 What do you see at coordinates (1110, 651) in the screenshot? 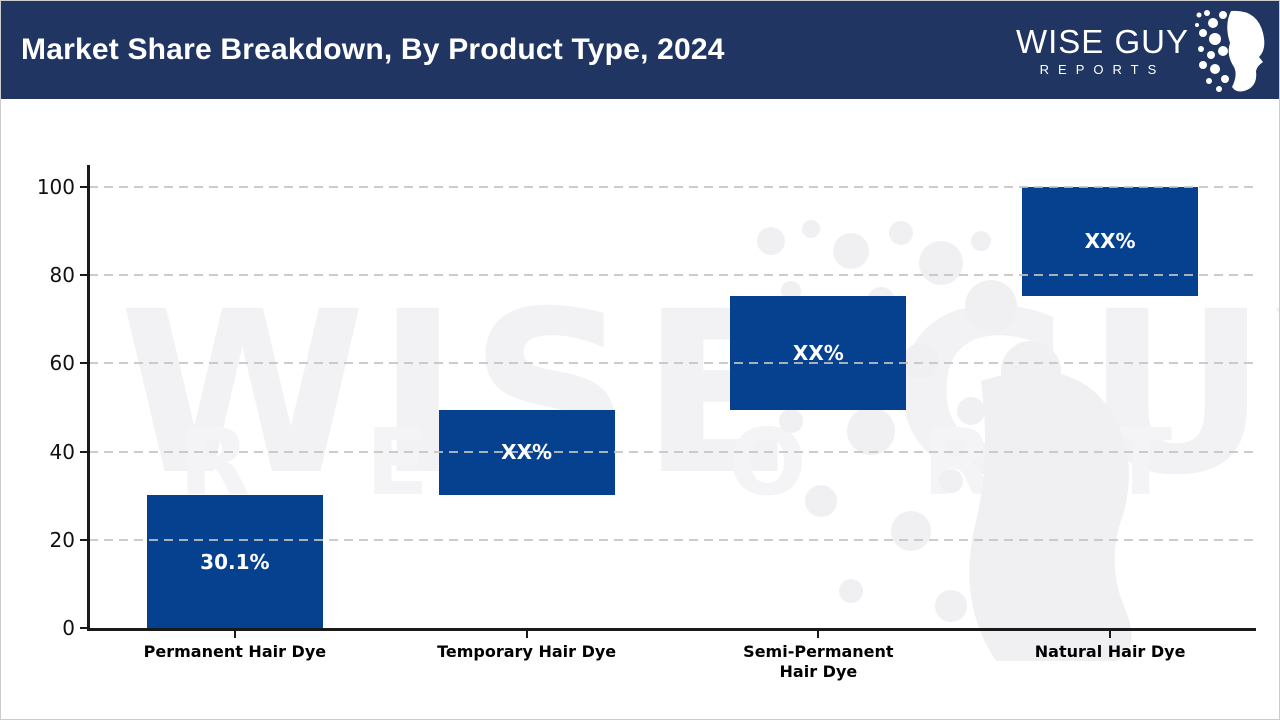
I see `x-tick-label: Natural Hair Dye` at bounding box center [1110, 651].